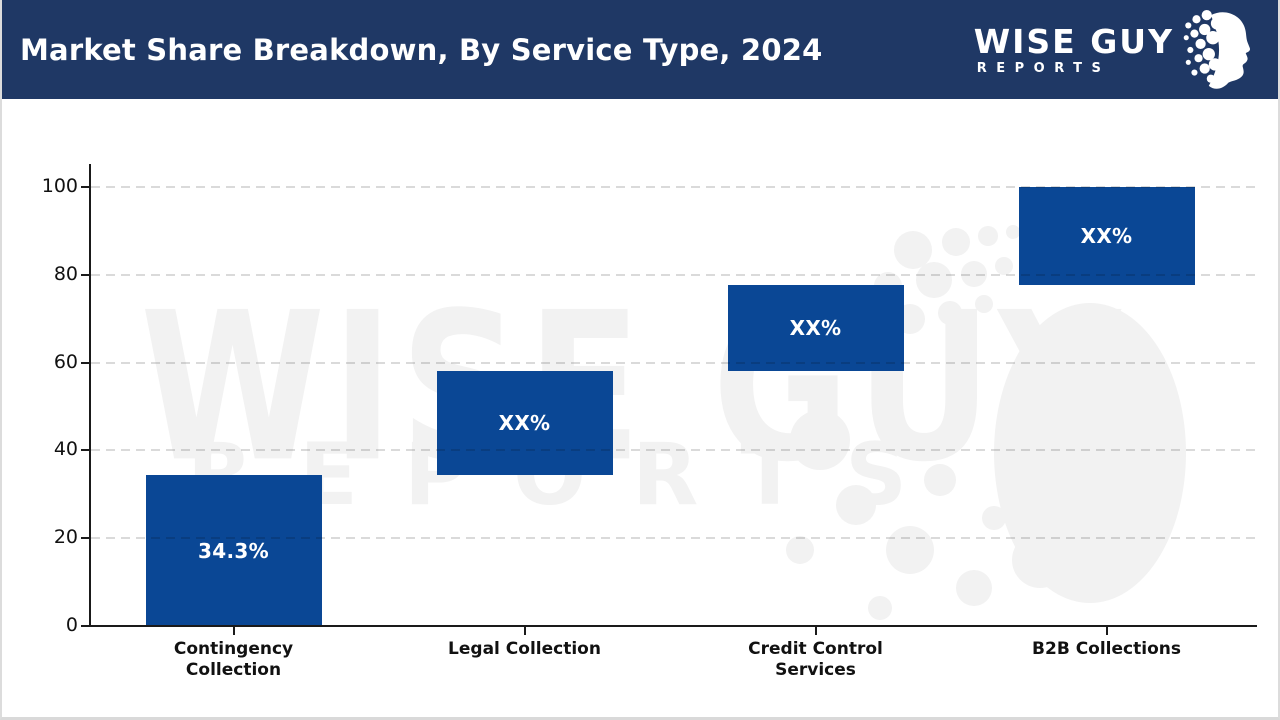  What do you see at coordinates (71, 625) in the screenshot?
I see `y-tick-label: 0` at bounding box center [71, 625].